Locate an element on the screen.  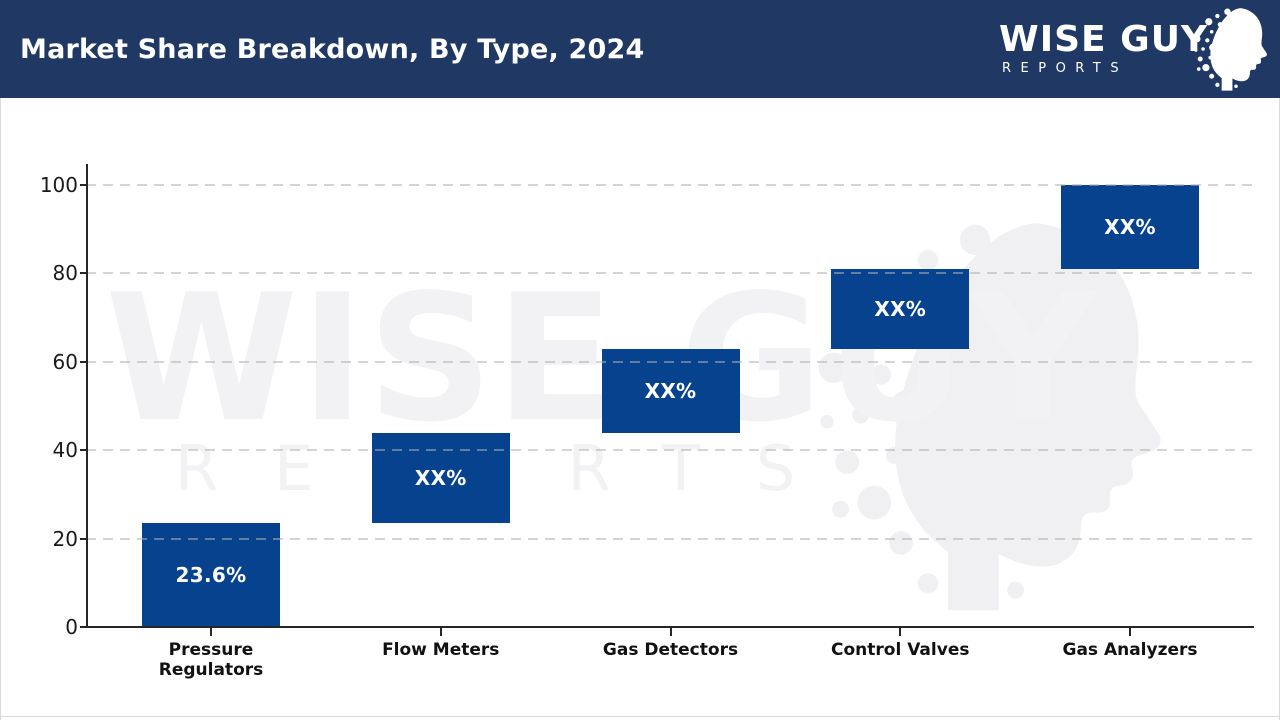
x-category-label: Gas Analyzers is located at coordinates (1130, 650).